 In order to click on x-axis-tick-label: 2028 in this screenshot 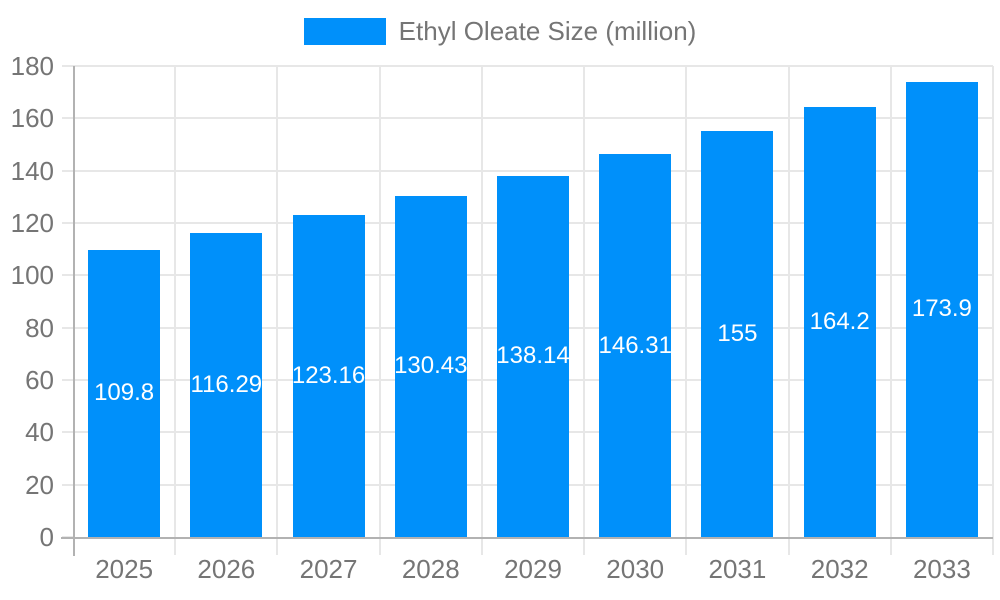, I will do `click(430, 569)`.